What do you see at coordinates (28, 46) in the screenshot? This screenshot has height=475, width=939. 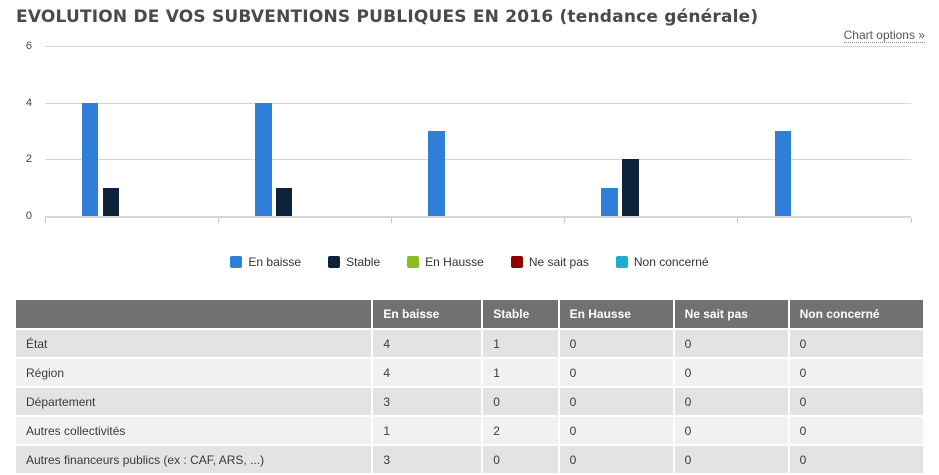 I see `y-axis-label: 6` at bounding box center [28, 46].